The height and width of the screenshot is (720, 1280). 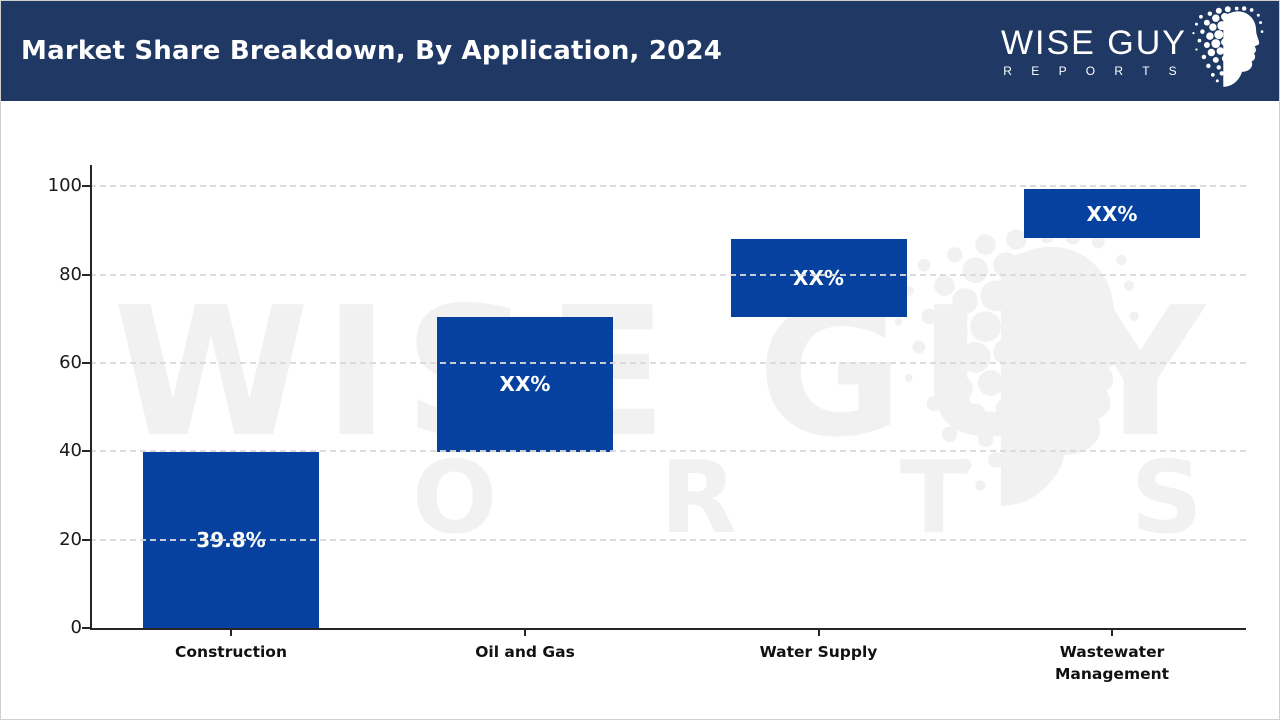 I want to click on y-axis-tick-label: 40, so click(x=70, y=451).